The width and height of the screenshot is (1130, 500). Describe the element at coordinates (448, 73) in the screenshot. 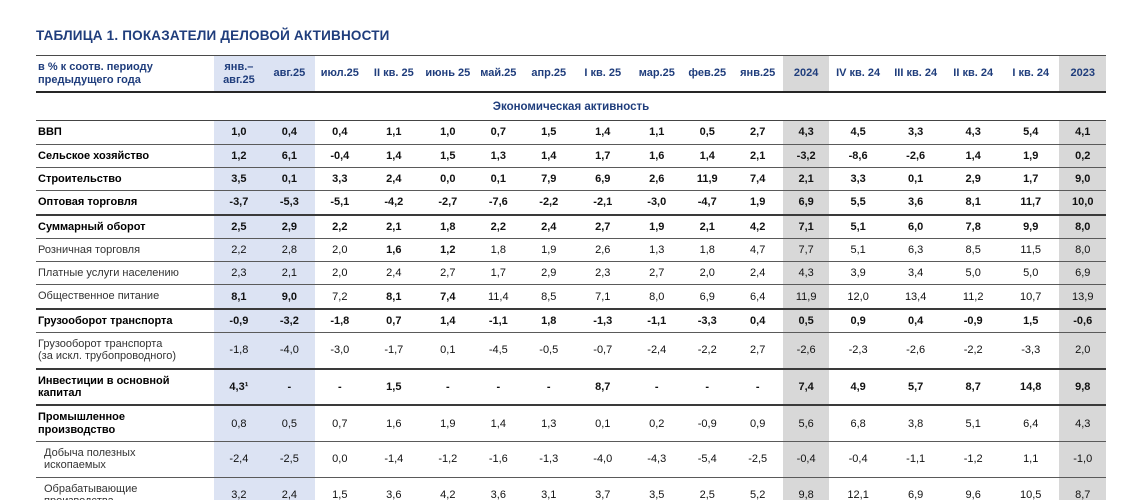

I see `column-header: июнь 25` at that location.